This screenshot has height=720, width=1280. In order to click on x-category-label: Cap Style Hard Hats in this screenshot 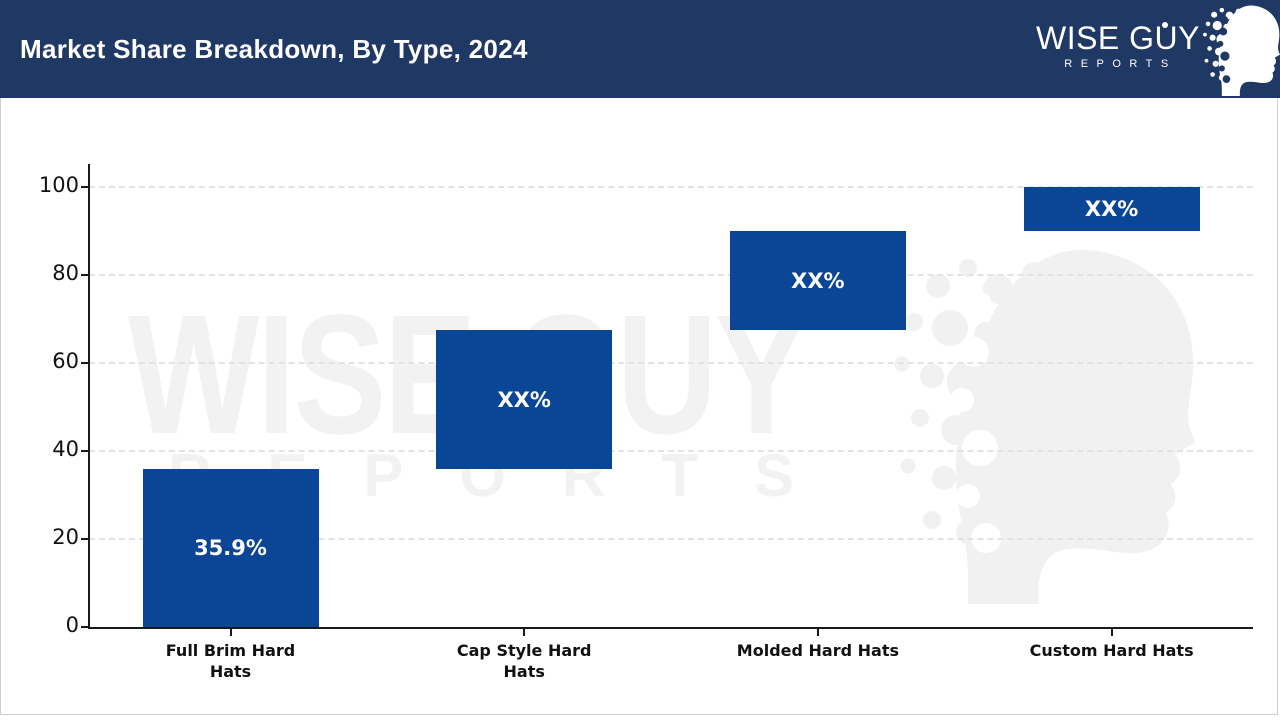, I will do `click(524, 661)`.